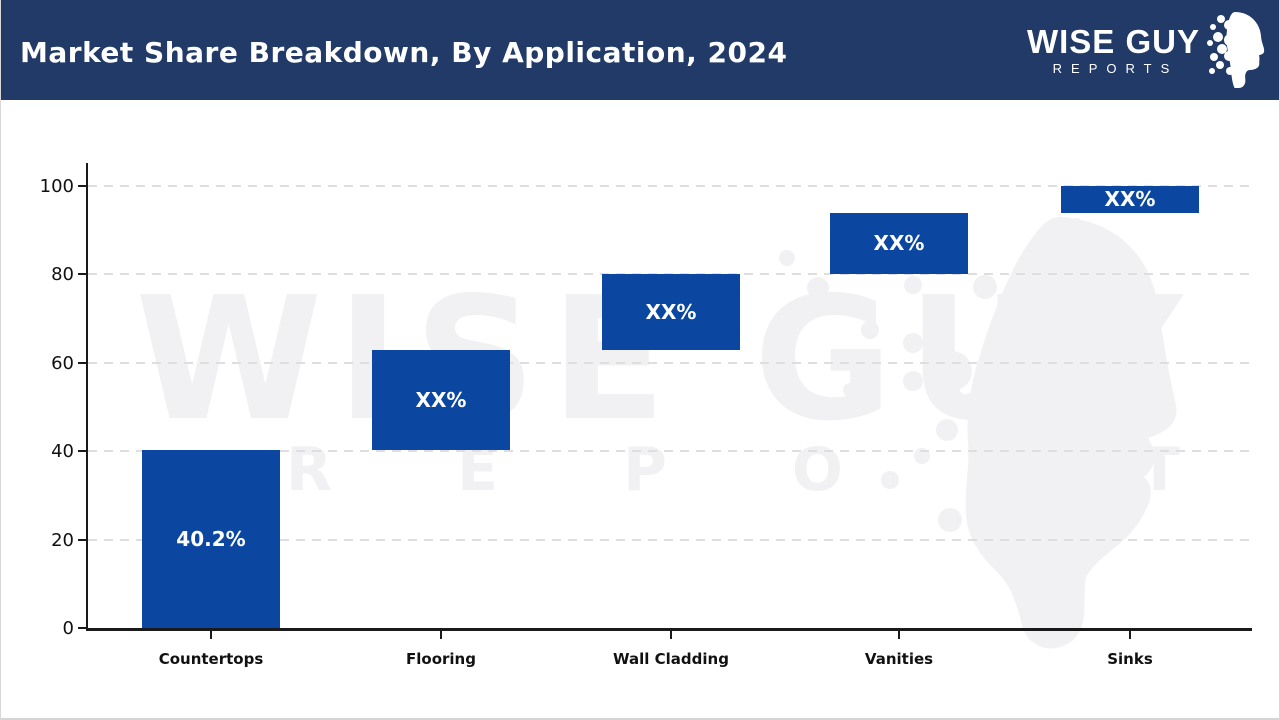  Describe the element at coordinates (56, 186) in the screenshot. I see `y-tick-label-100: 100` at that location.